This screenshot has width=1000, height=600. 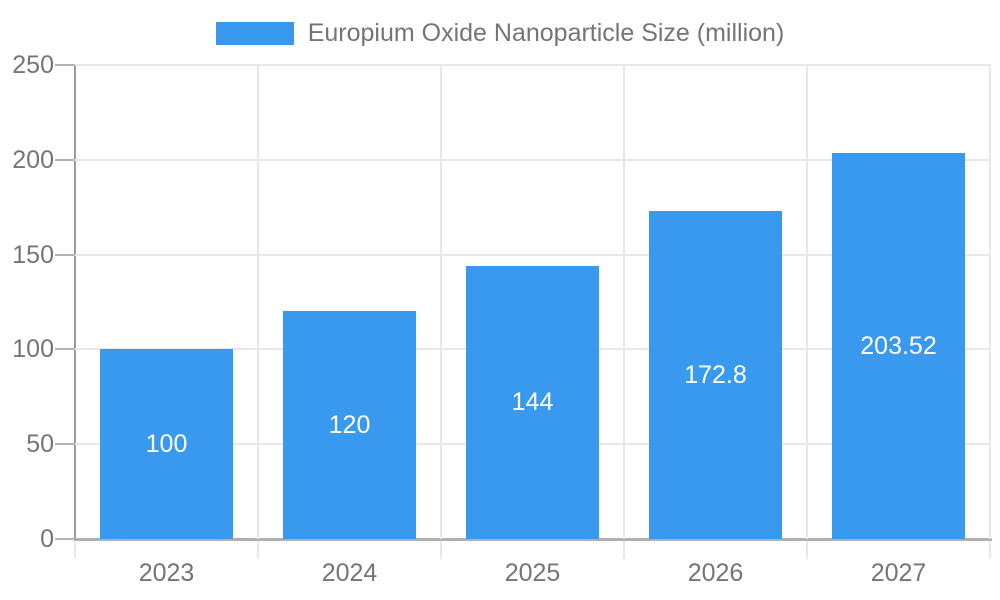 What do you see at coordinates (33, 159) in the screenshot?
I see `y-axis-tick-label: 200` at bounding box center [33, 159].